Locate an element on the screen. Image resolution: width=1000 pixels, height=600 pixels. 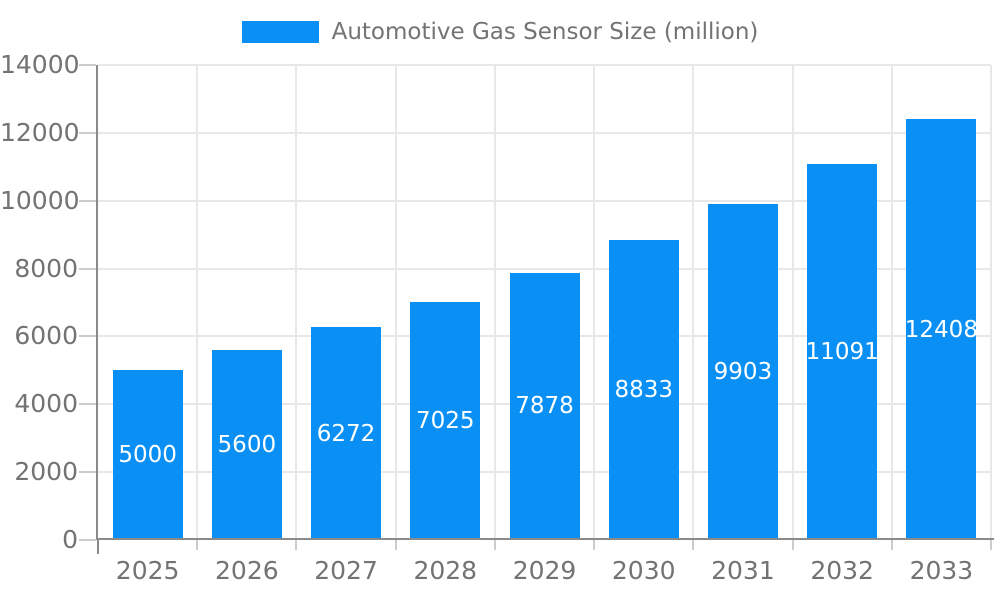
bar-value-label: 9903 is located at coordinates (743, 372).